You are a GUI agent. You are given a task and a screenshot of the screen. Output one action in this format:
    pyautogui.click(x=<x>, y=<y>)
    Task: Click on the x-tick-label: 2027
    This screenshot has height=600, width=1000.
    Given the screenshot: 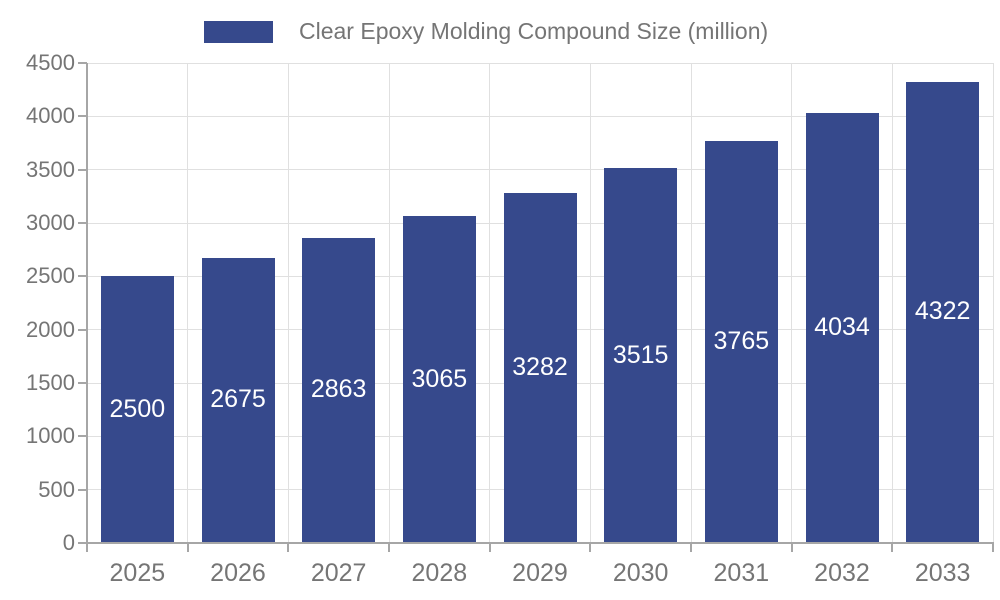 What is the action you would take?
    pyautogui.click(x=338, y=573)
    